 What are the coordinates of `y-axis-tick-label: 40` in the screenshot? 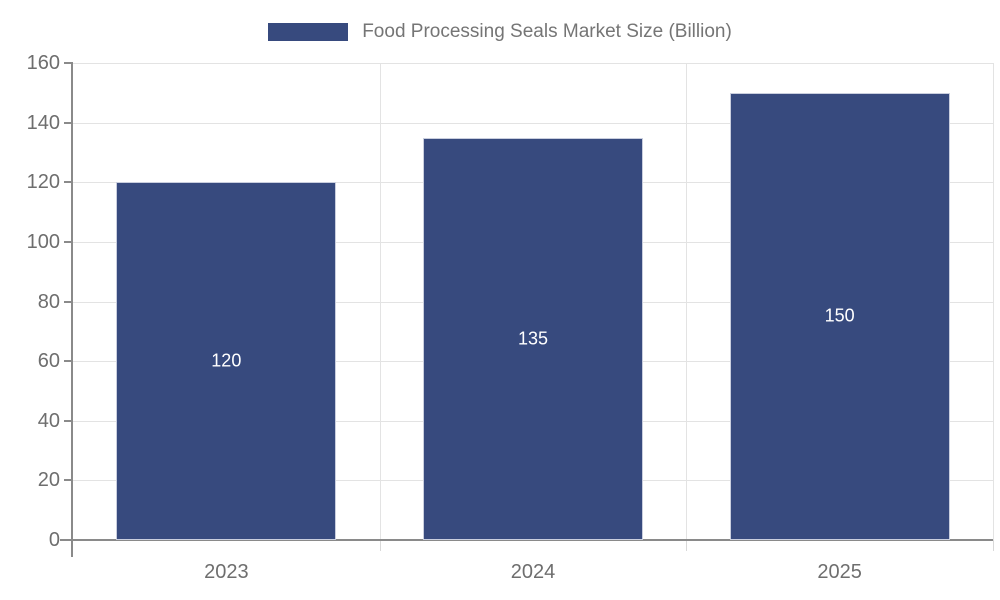 It's located at (48, 420).